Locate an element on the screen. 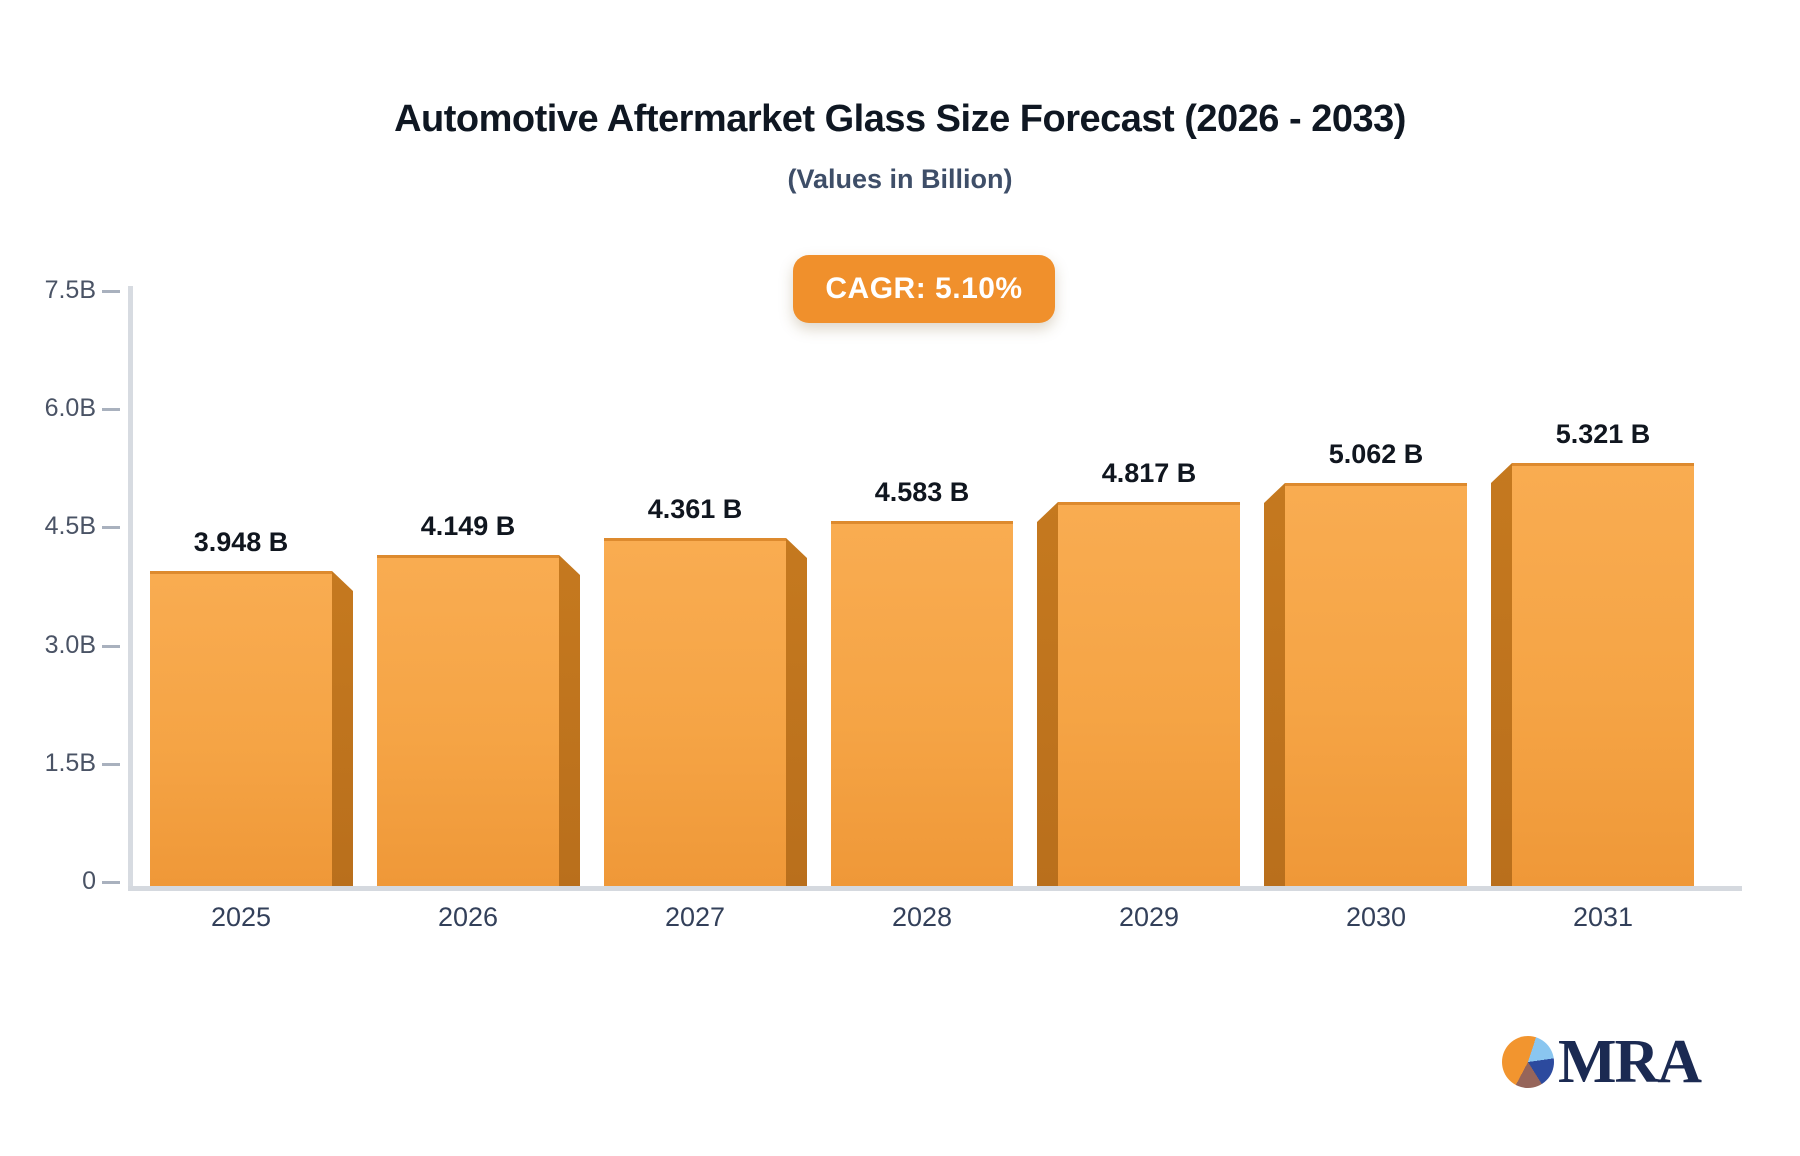  bar-3d-side-2029 is located at coordinates (1047, 694).